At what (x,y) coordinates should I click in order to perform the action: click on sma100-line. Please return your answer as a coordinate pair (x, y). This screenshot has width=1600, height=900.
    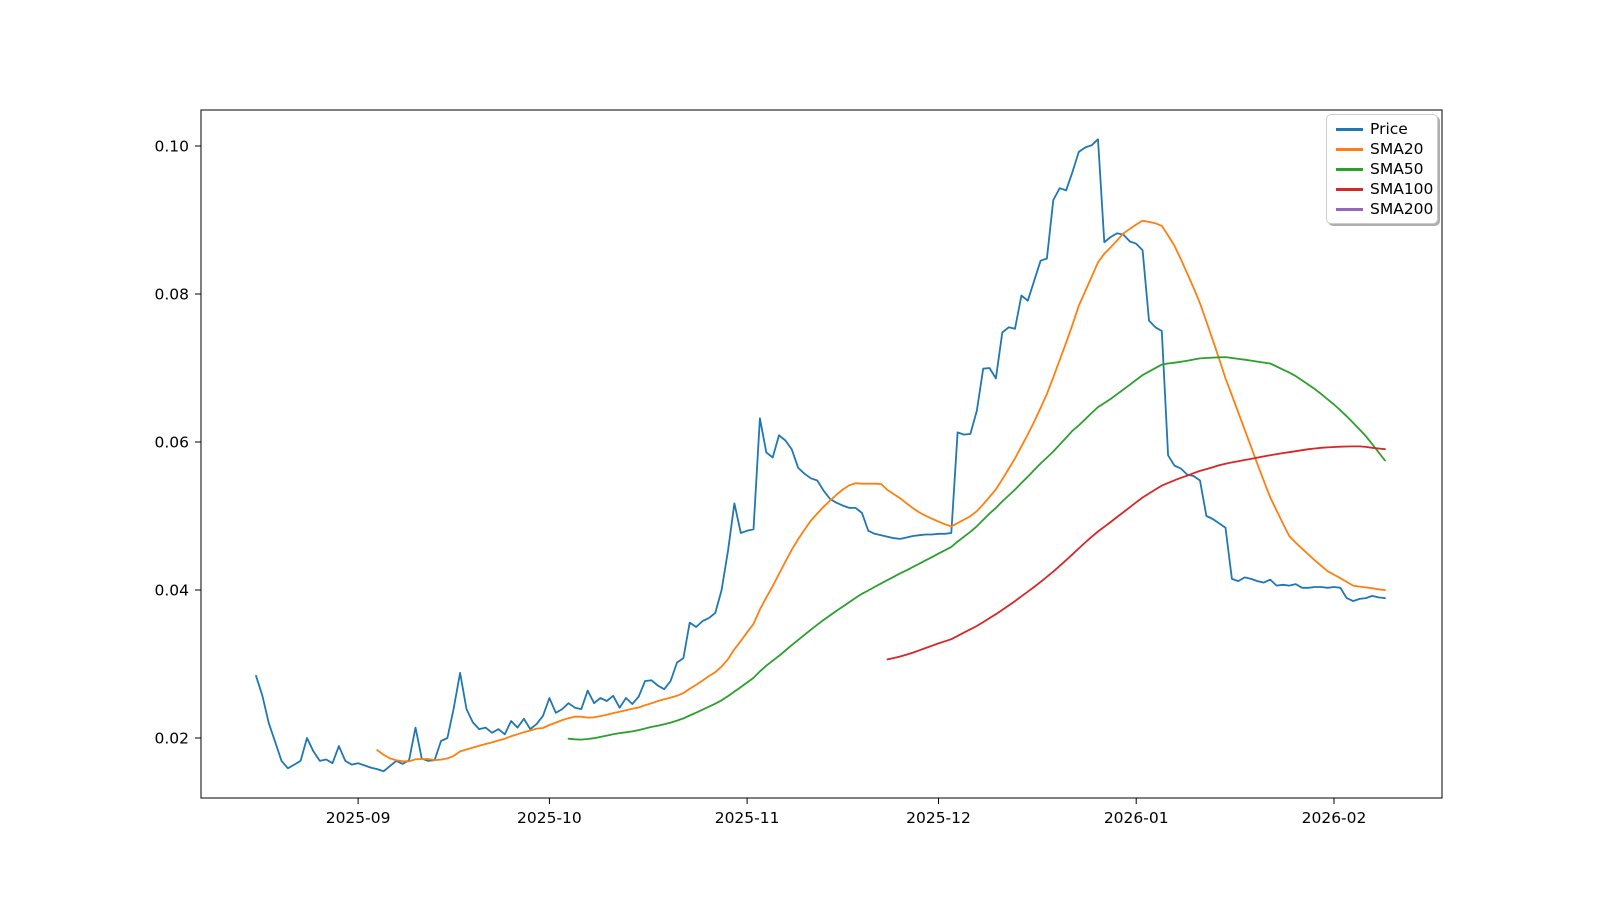
    Looking at the image, I should click on (1136, 553).